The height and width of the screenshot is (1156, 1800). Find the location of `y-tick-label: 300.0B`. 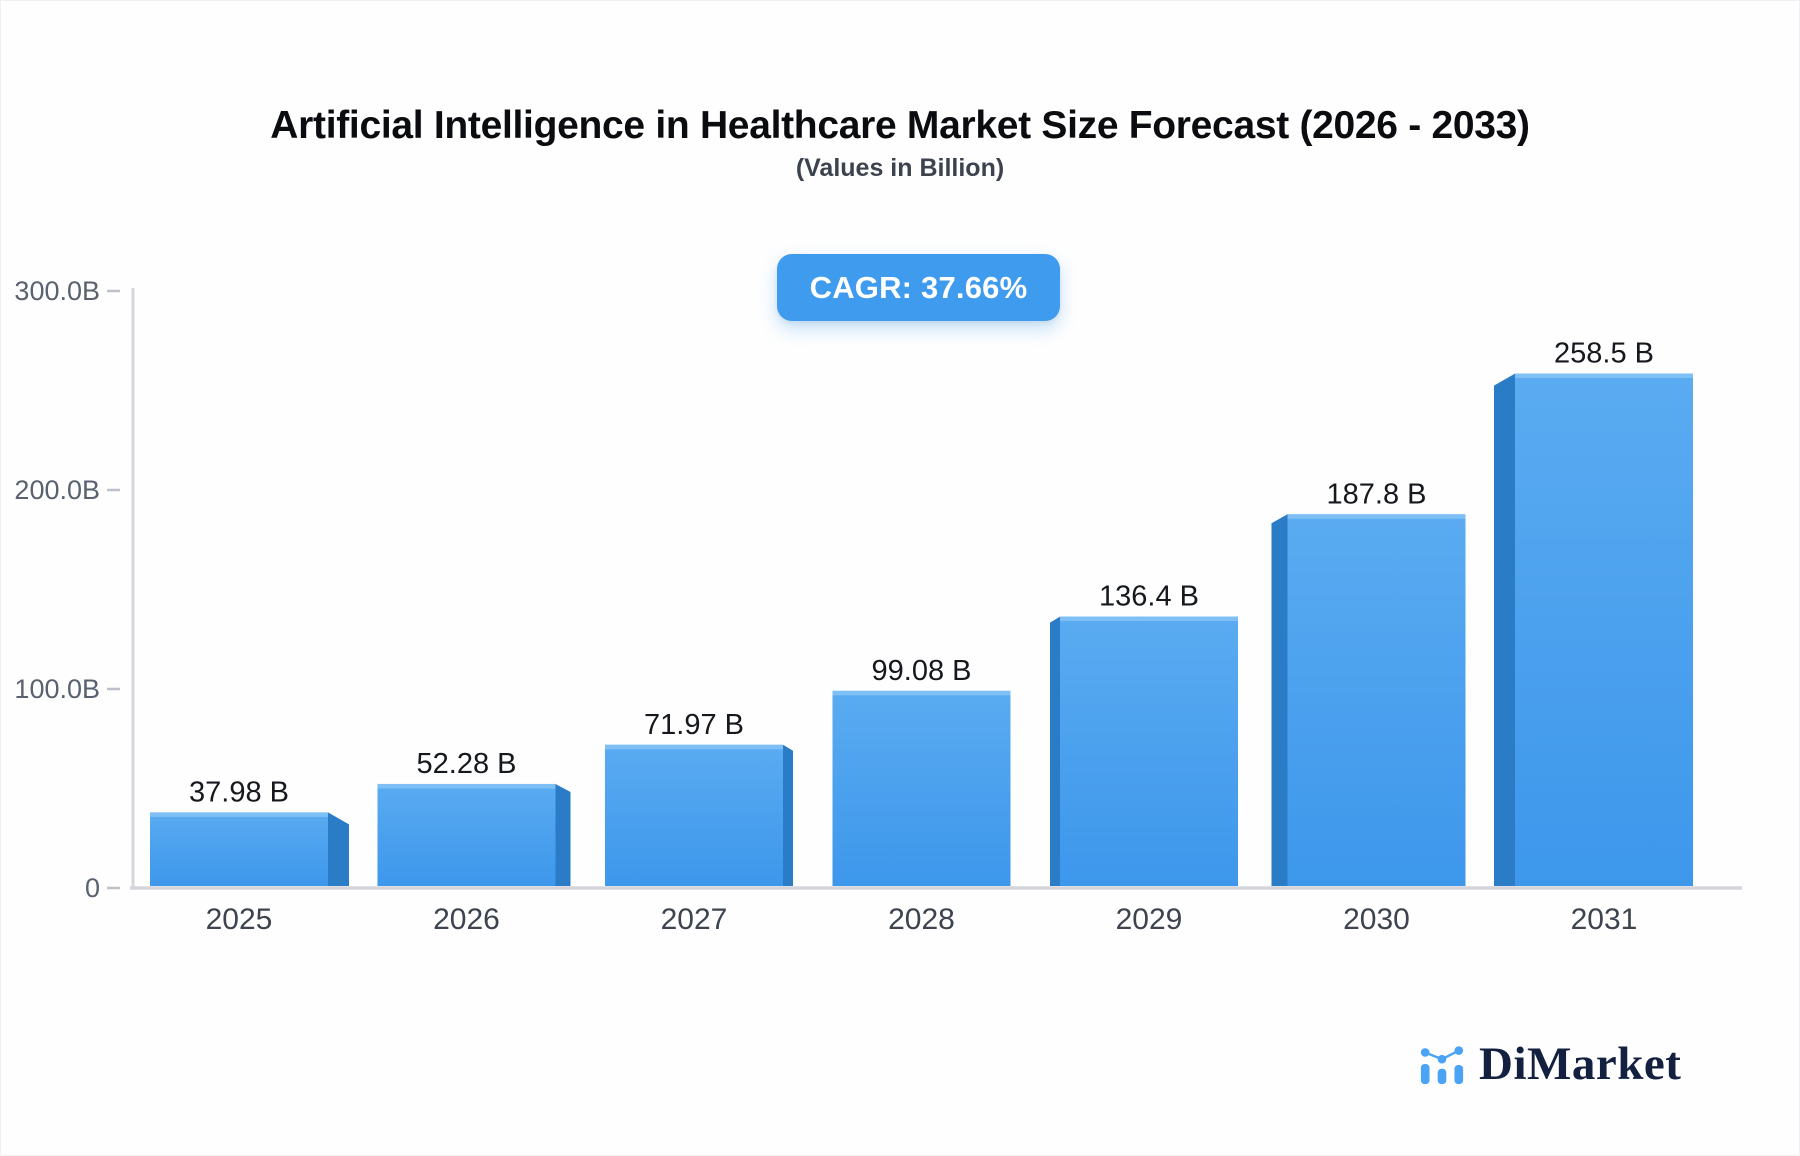

y-tick-label: 300.0B is located at coordinates (57, 291).